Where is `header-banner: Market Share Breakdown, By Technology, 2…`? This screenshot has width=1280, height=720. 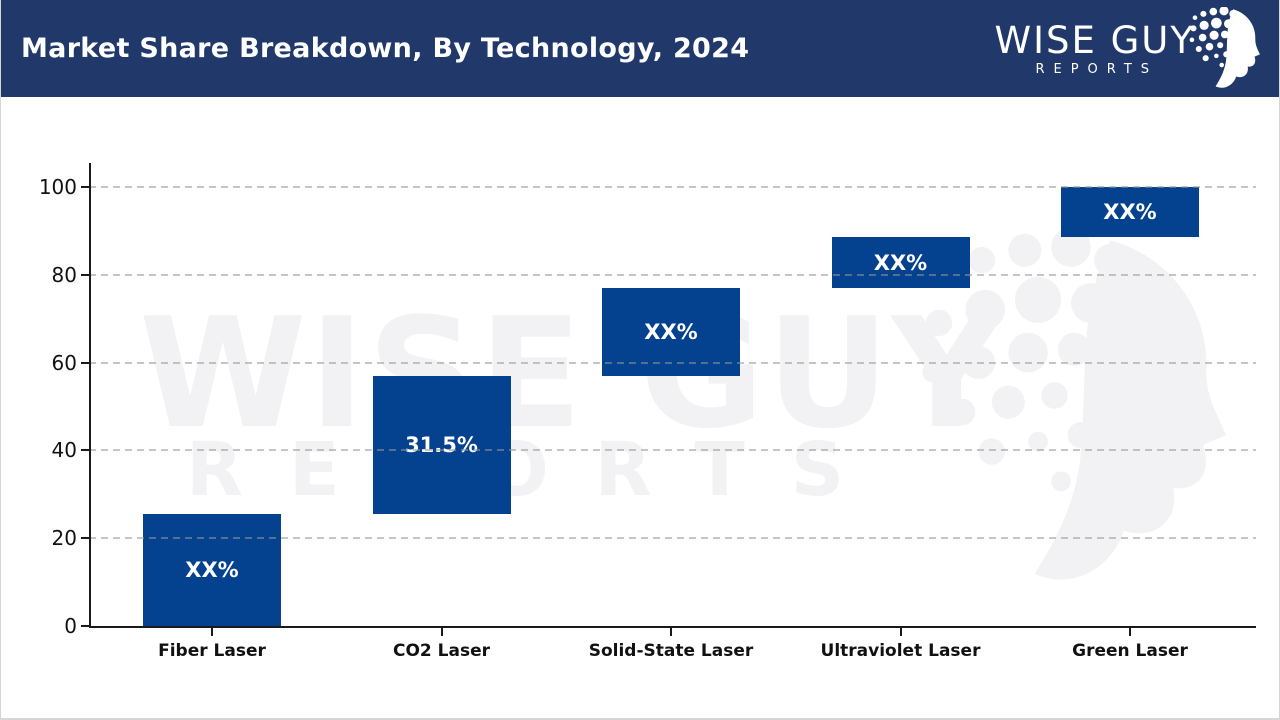 header-banner: Market Share Breakdown, By Technology, 2… is located at coordinates (640, 48).